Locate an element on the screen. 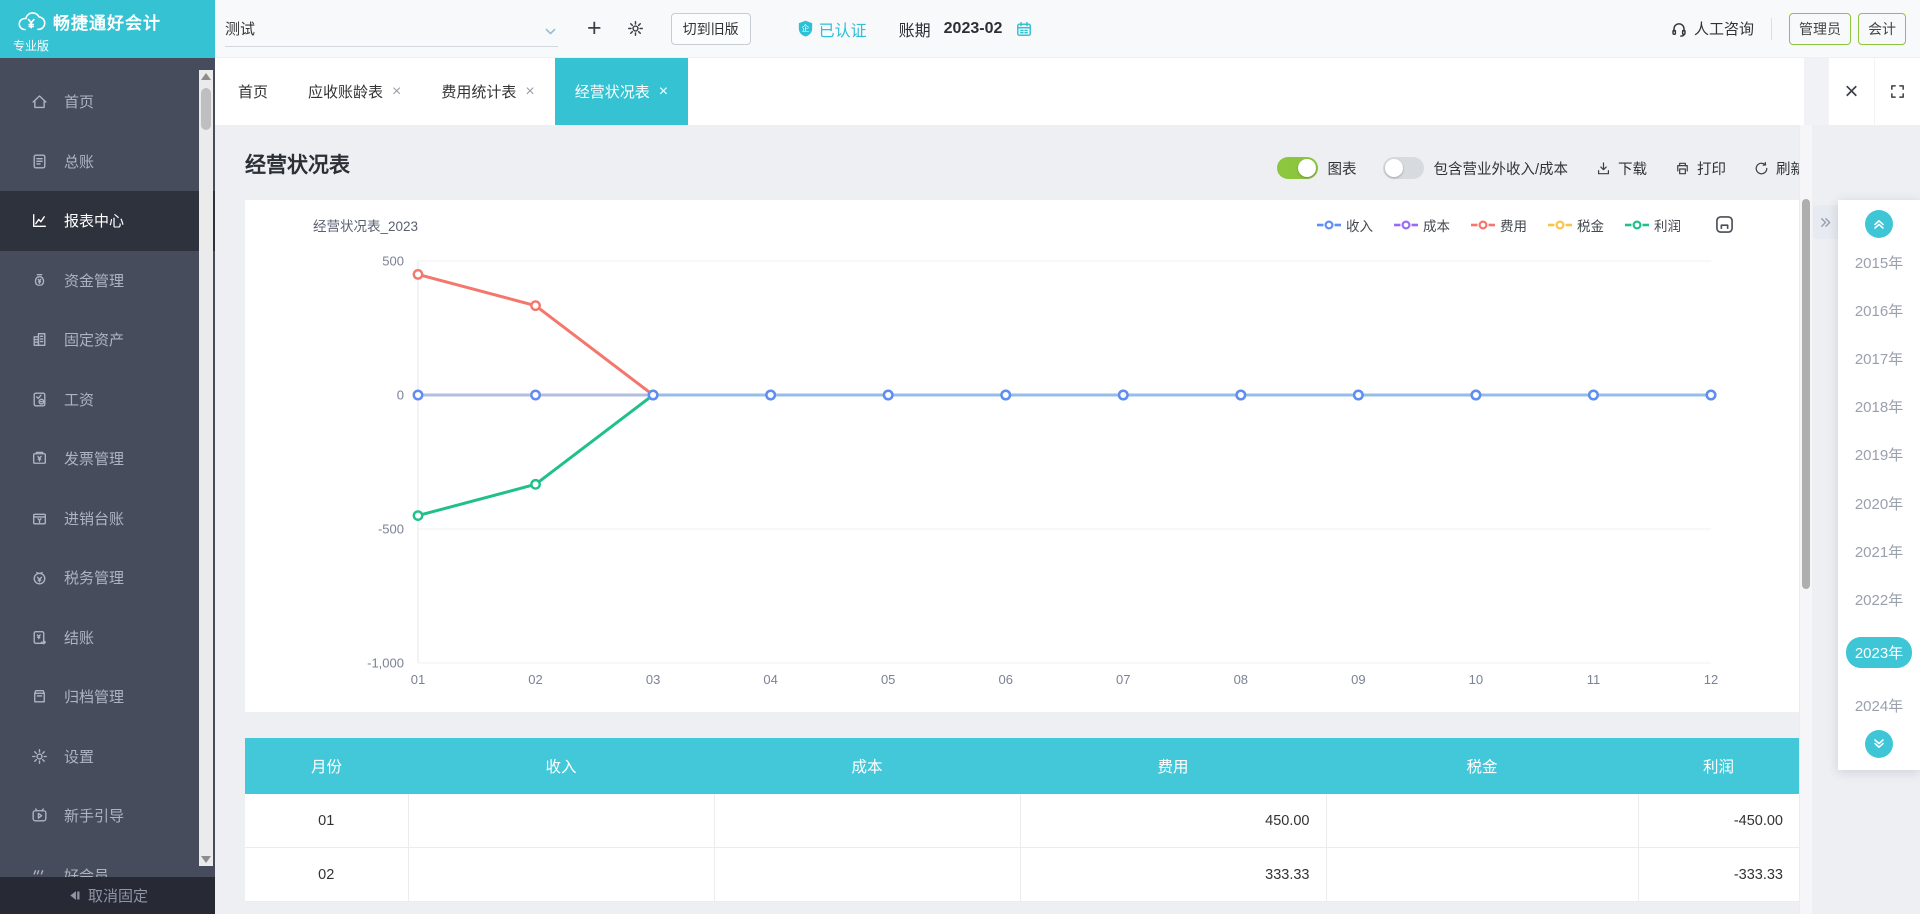  sidebar-item-gear: 设置 is located at coordinates (107, 757).